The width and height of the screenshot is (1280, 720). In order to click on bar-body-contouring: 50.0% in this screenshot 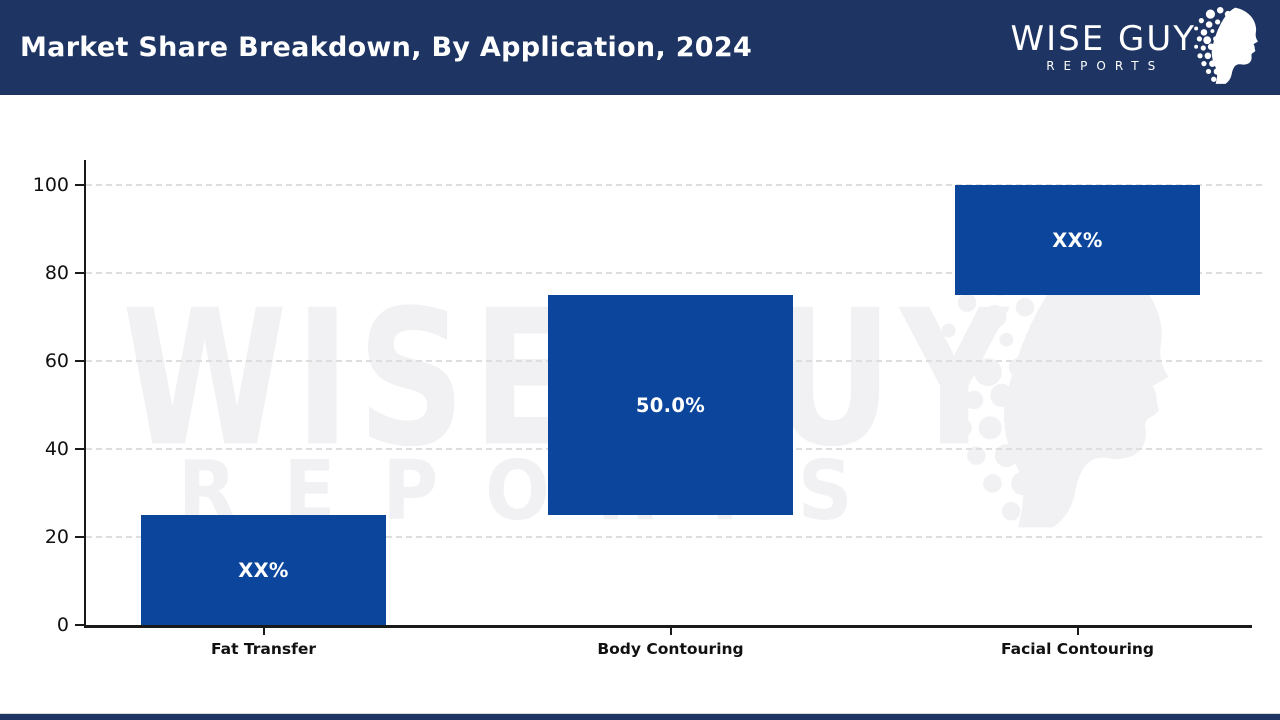, I will do `click(670, 405)`.